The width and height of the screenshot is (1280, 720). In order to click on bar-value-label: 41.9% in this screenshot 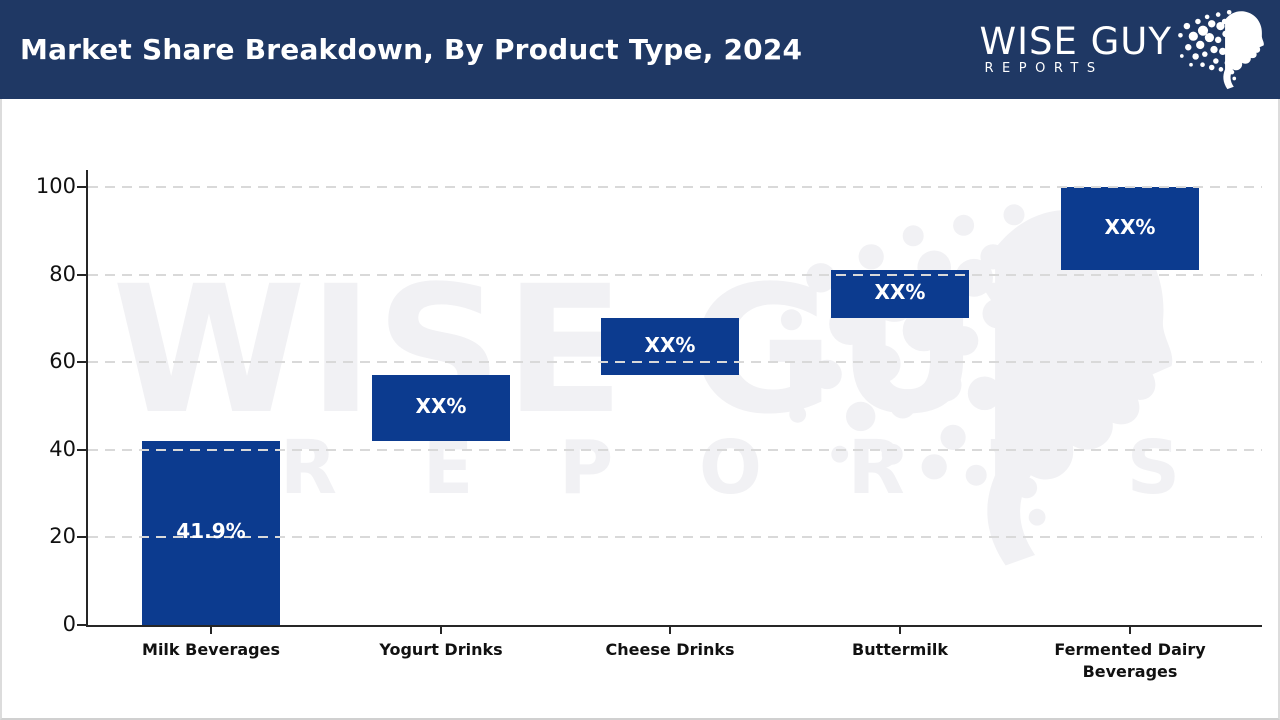, I will do `click(211, 531)`.